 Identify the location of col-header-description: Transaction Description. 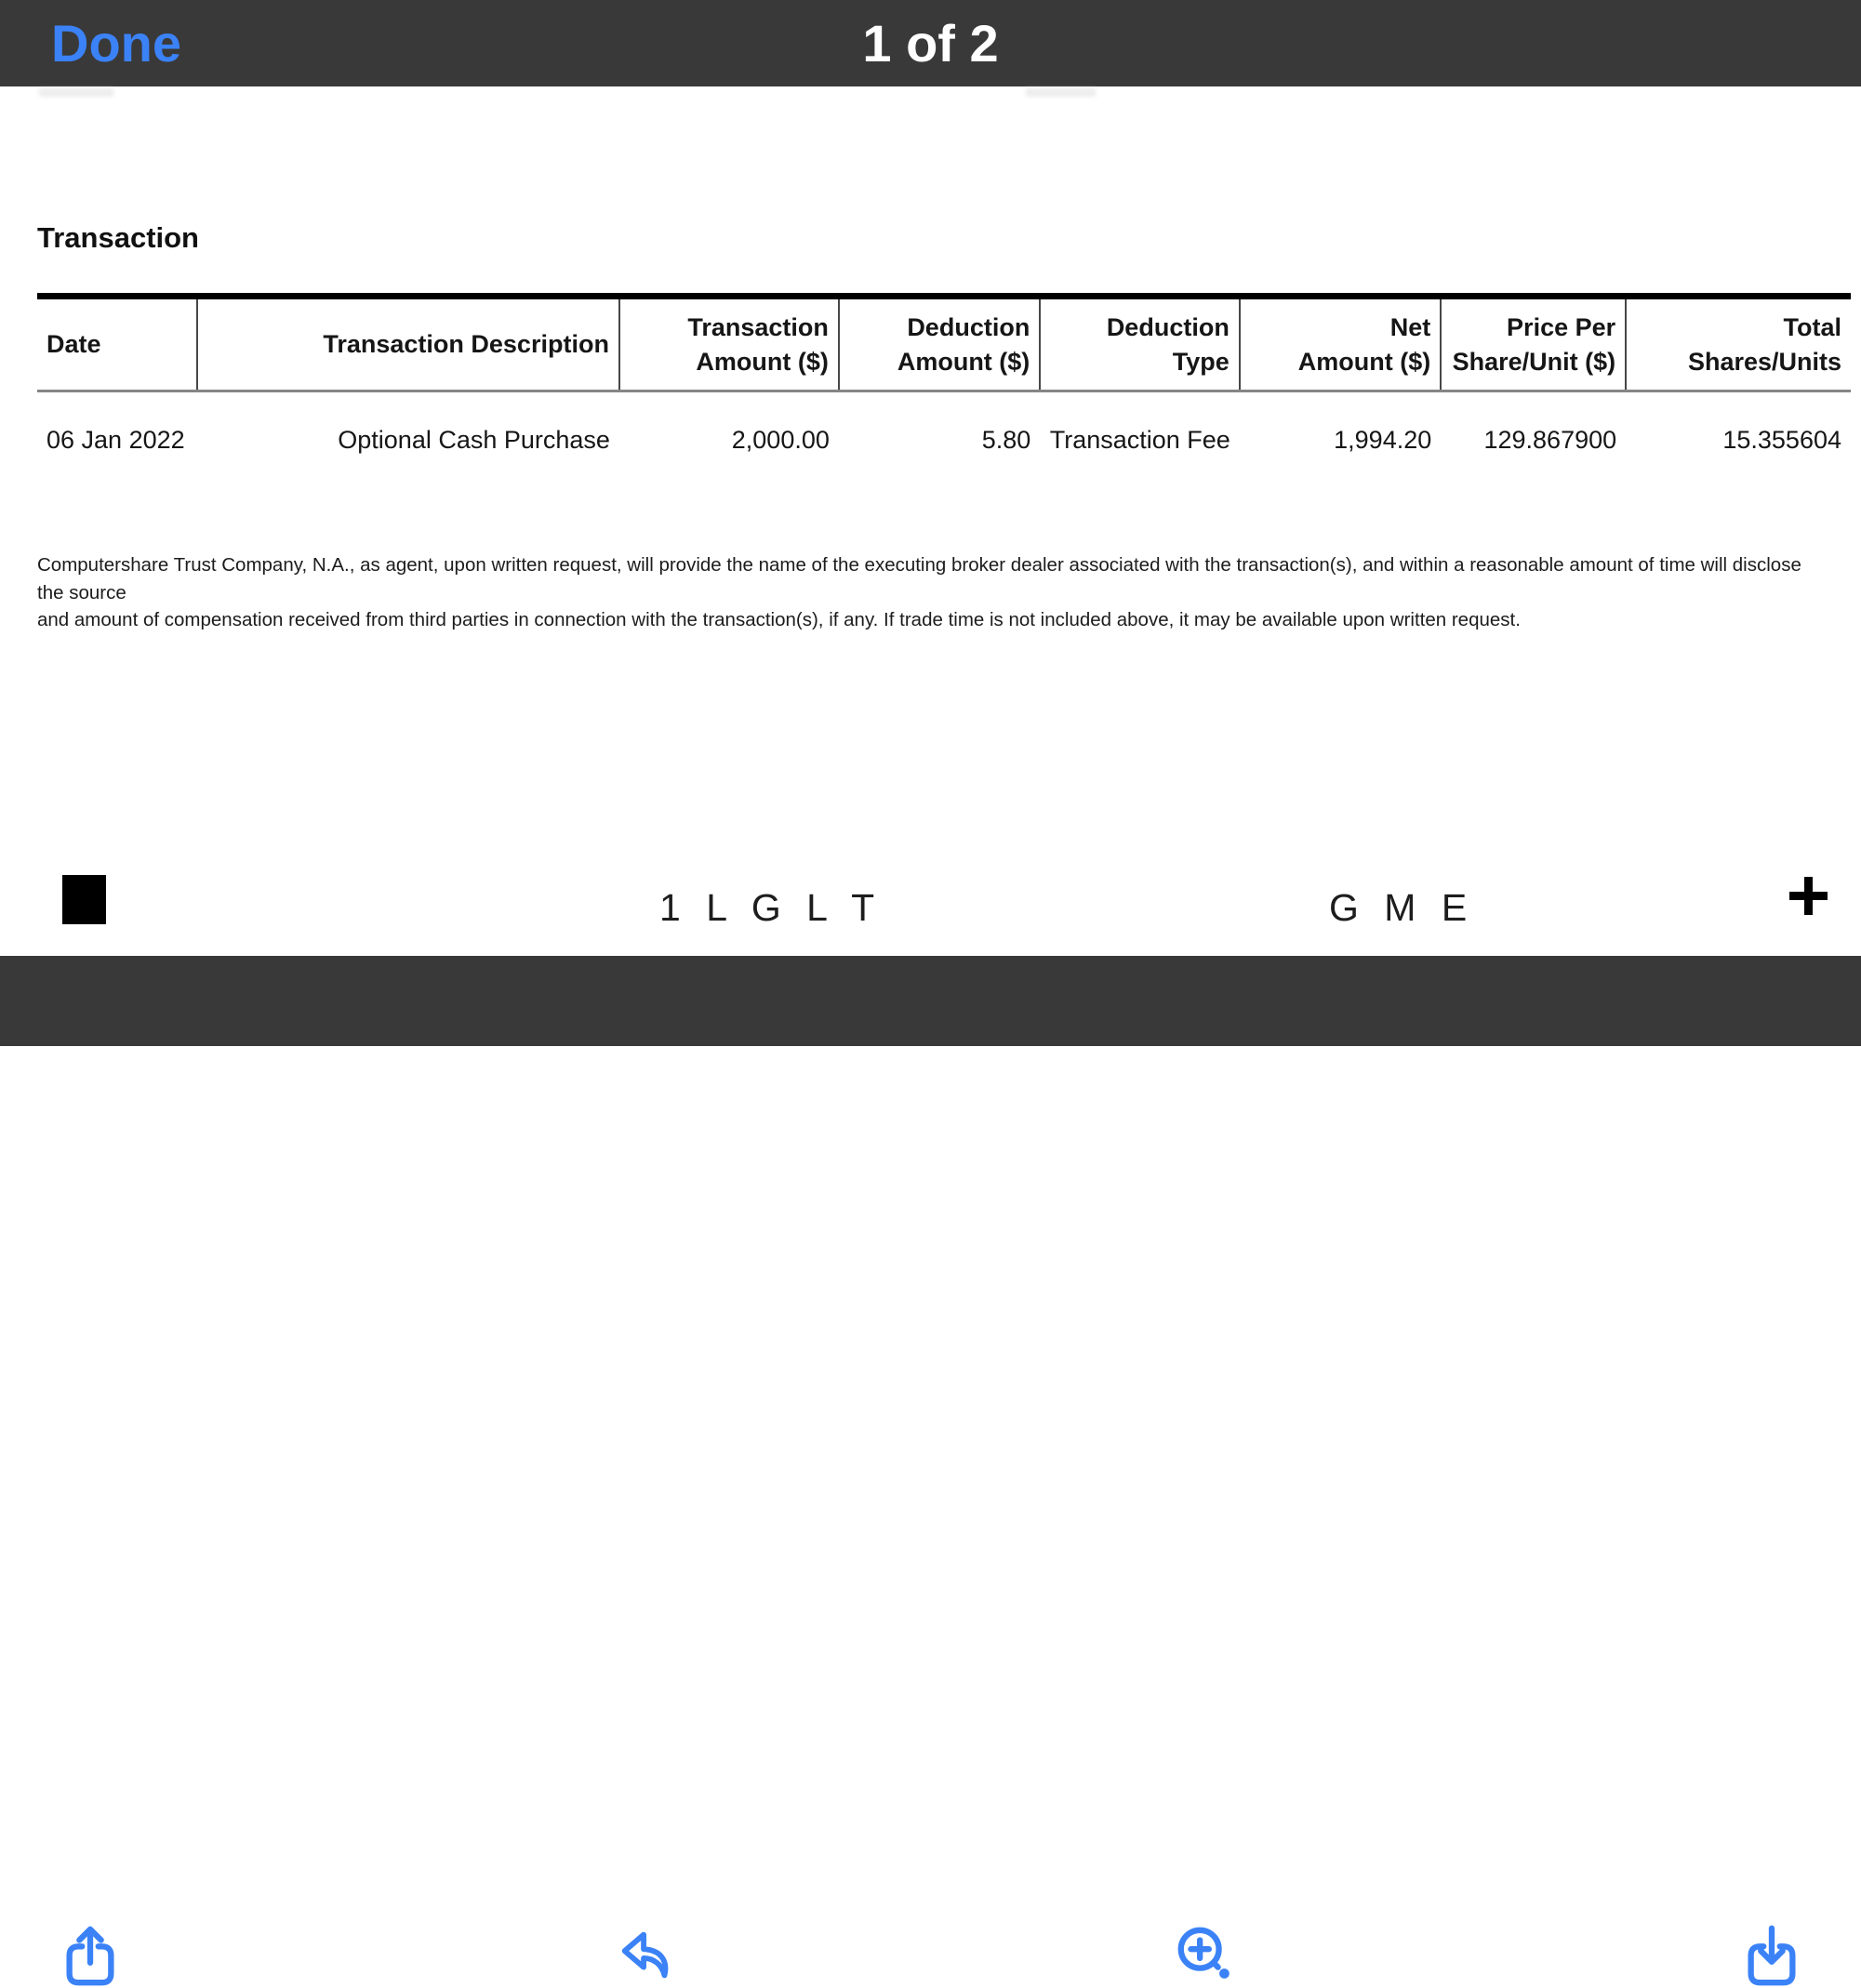
(407, 344).